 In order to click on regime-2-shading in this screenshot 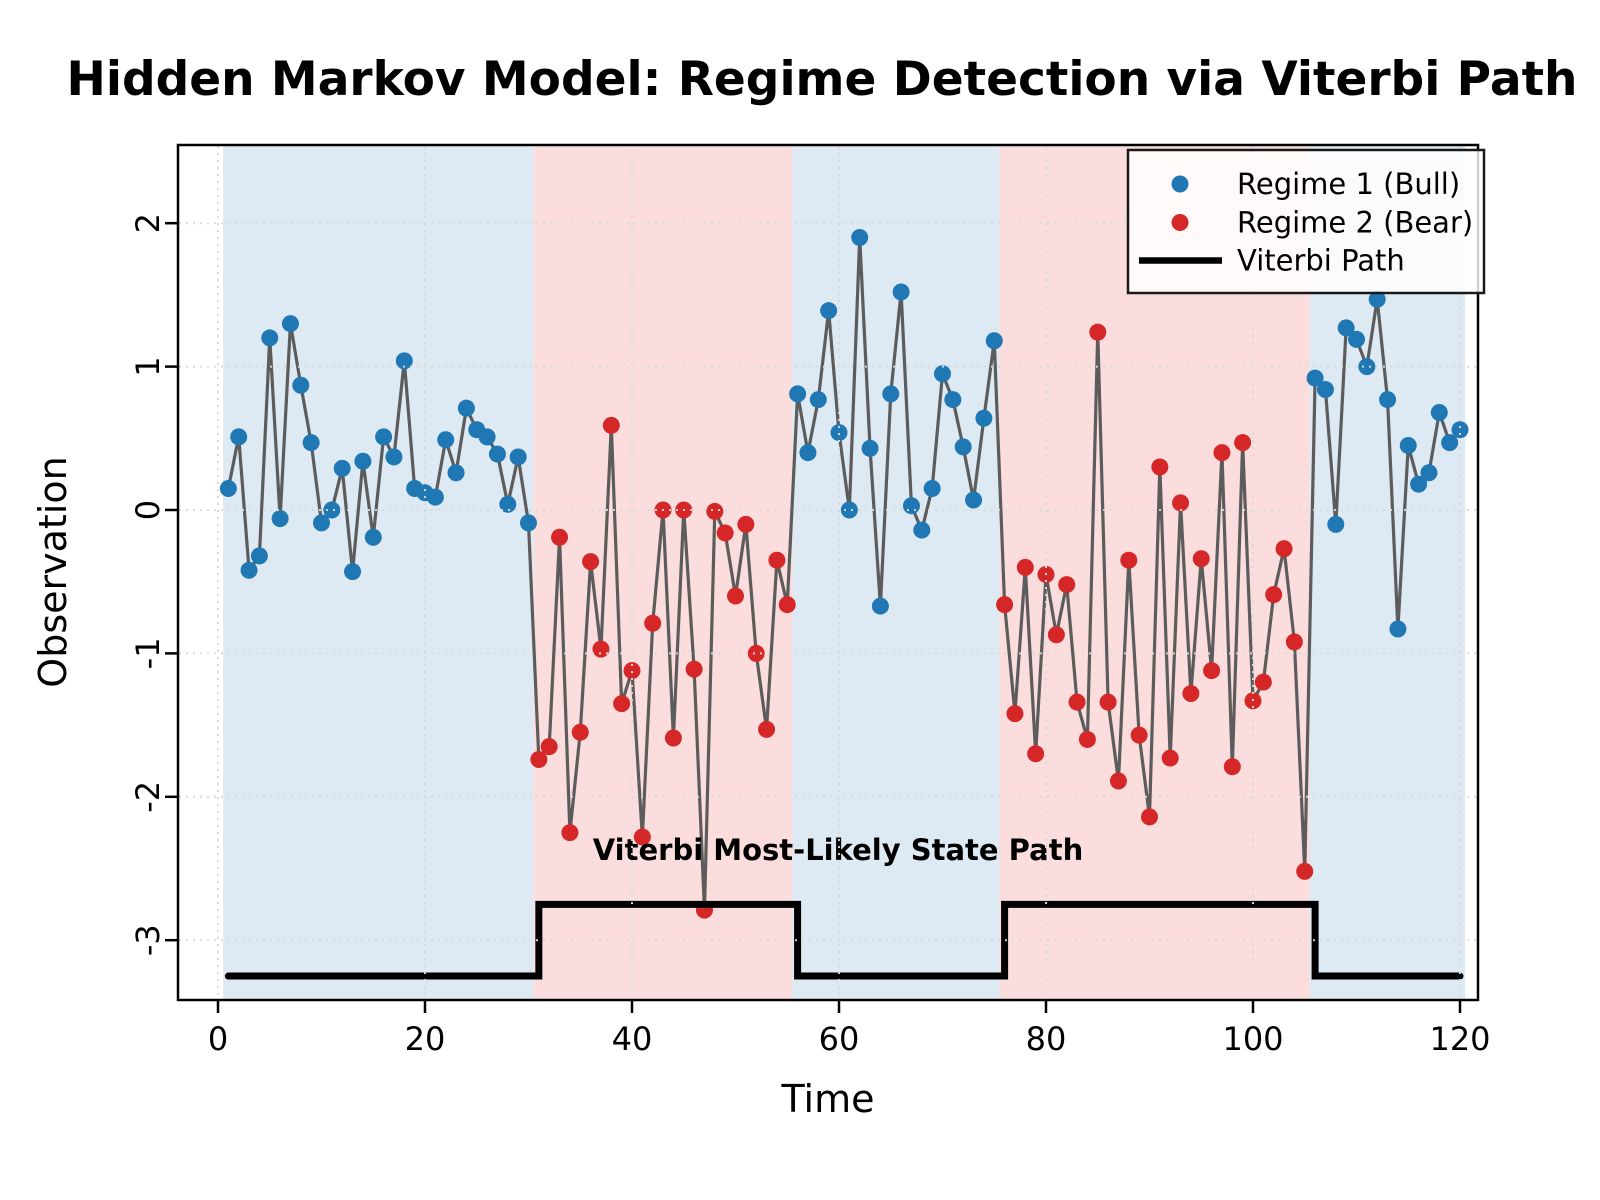, I will do `click(663, 572)`.